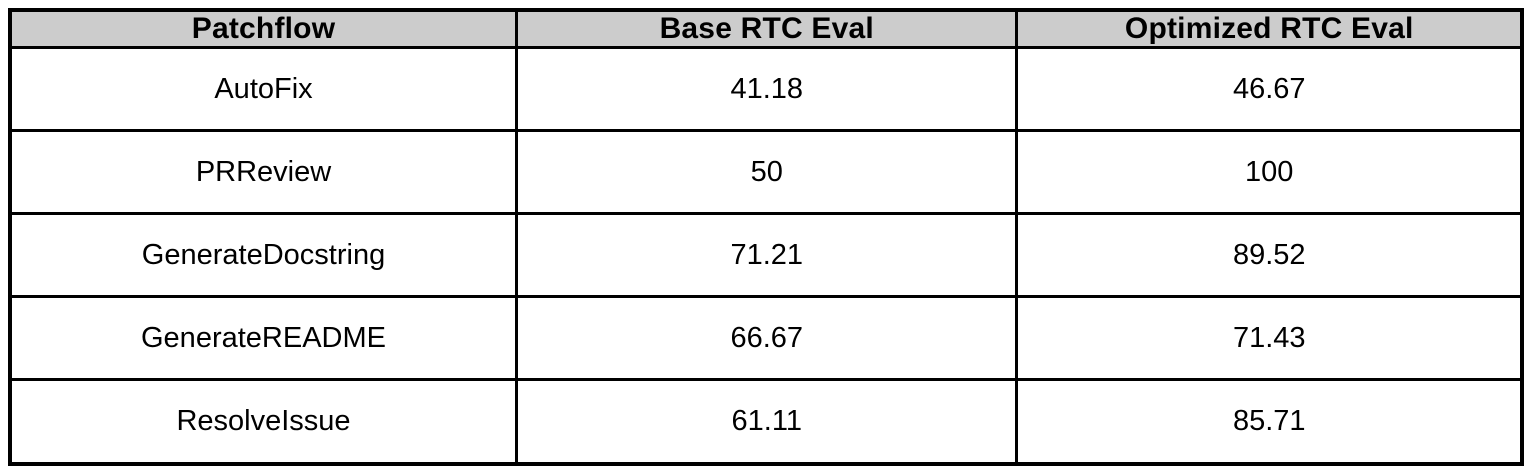  I want to click on cell-base-rtc-eval: 50, so click(767, 172).